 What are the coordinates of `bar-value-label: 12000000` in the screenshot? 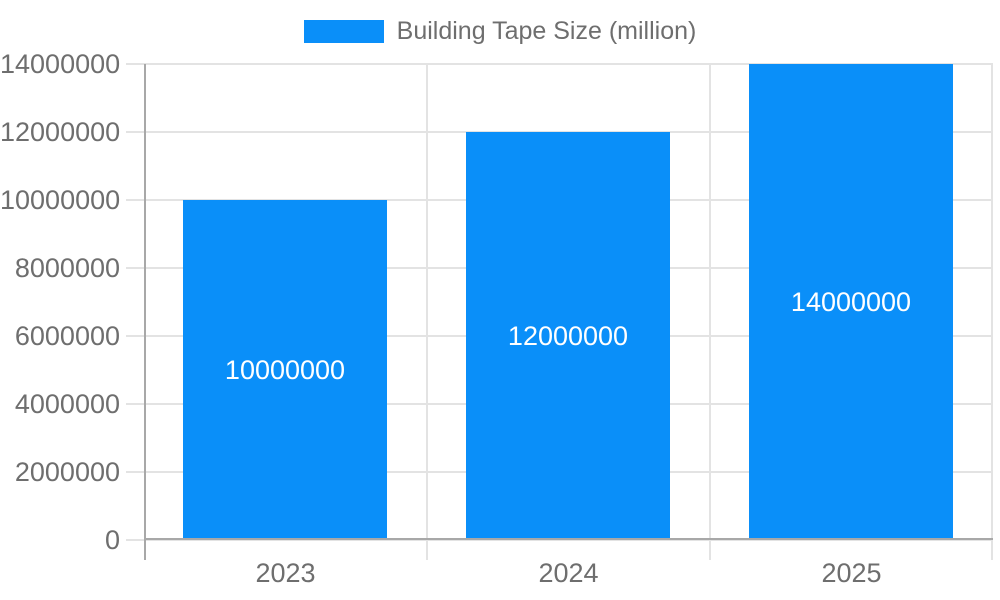 It's located at (568, 335).